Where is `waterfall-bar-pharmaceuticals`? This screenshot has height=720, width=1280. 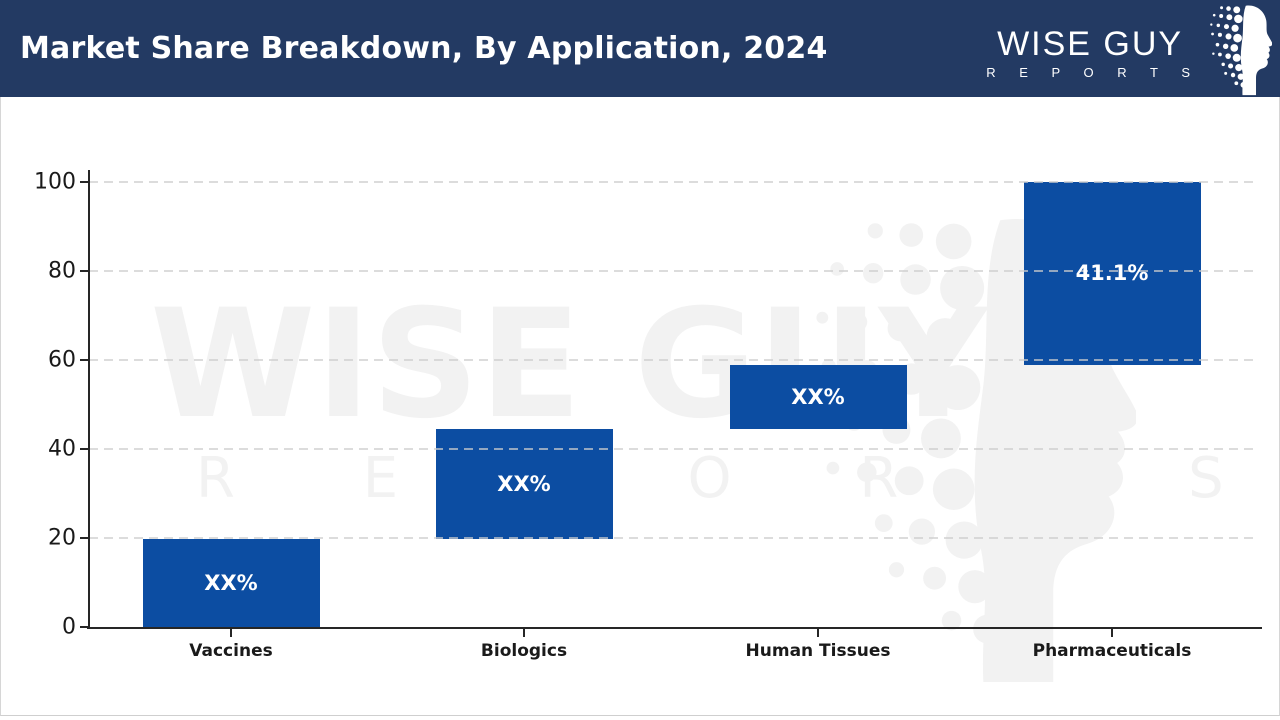
waterfall-bar-pharmaceuticals is located at coordinates (1112, 273).